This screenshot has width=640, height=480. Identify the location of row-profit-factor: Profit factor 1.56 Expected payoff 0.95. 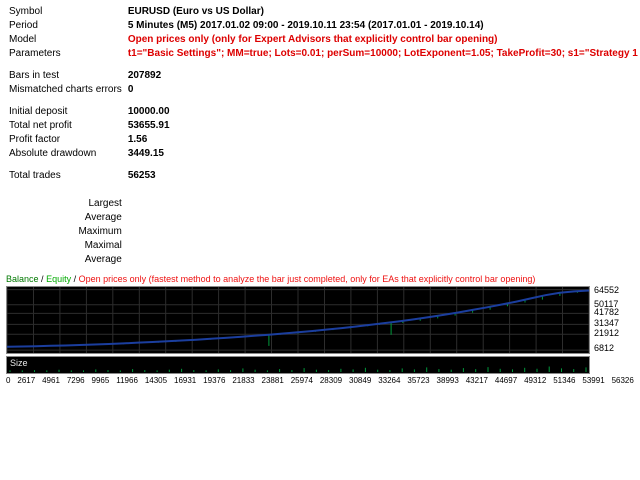
(323, 140).